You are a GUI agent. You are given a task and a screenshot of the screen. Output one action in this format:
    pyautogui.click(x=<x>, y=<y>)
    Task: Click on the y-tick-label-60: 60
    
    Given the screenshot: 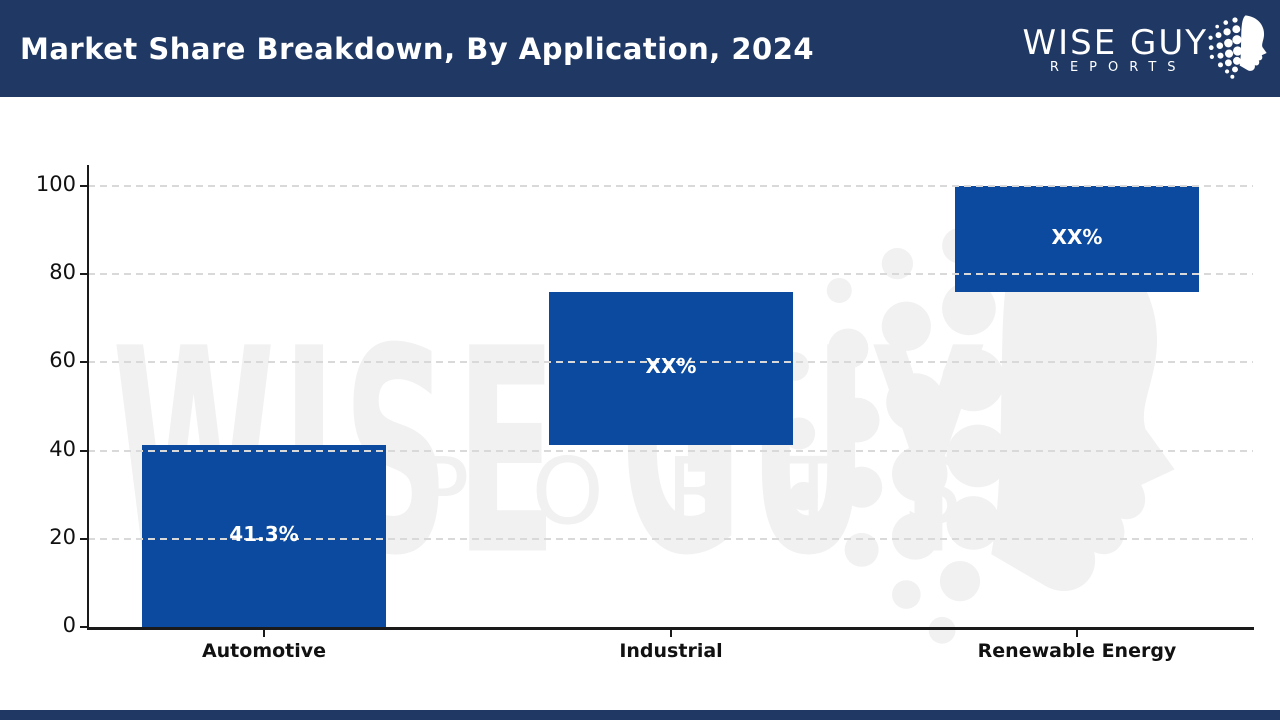 What is the action you would take?
    pyautogui.click(x=62, y=360)
    